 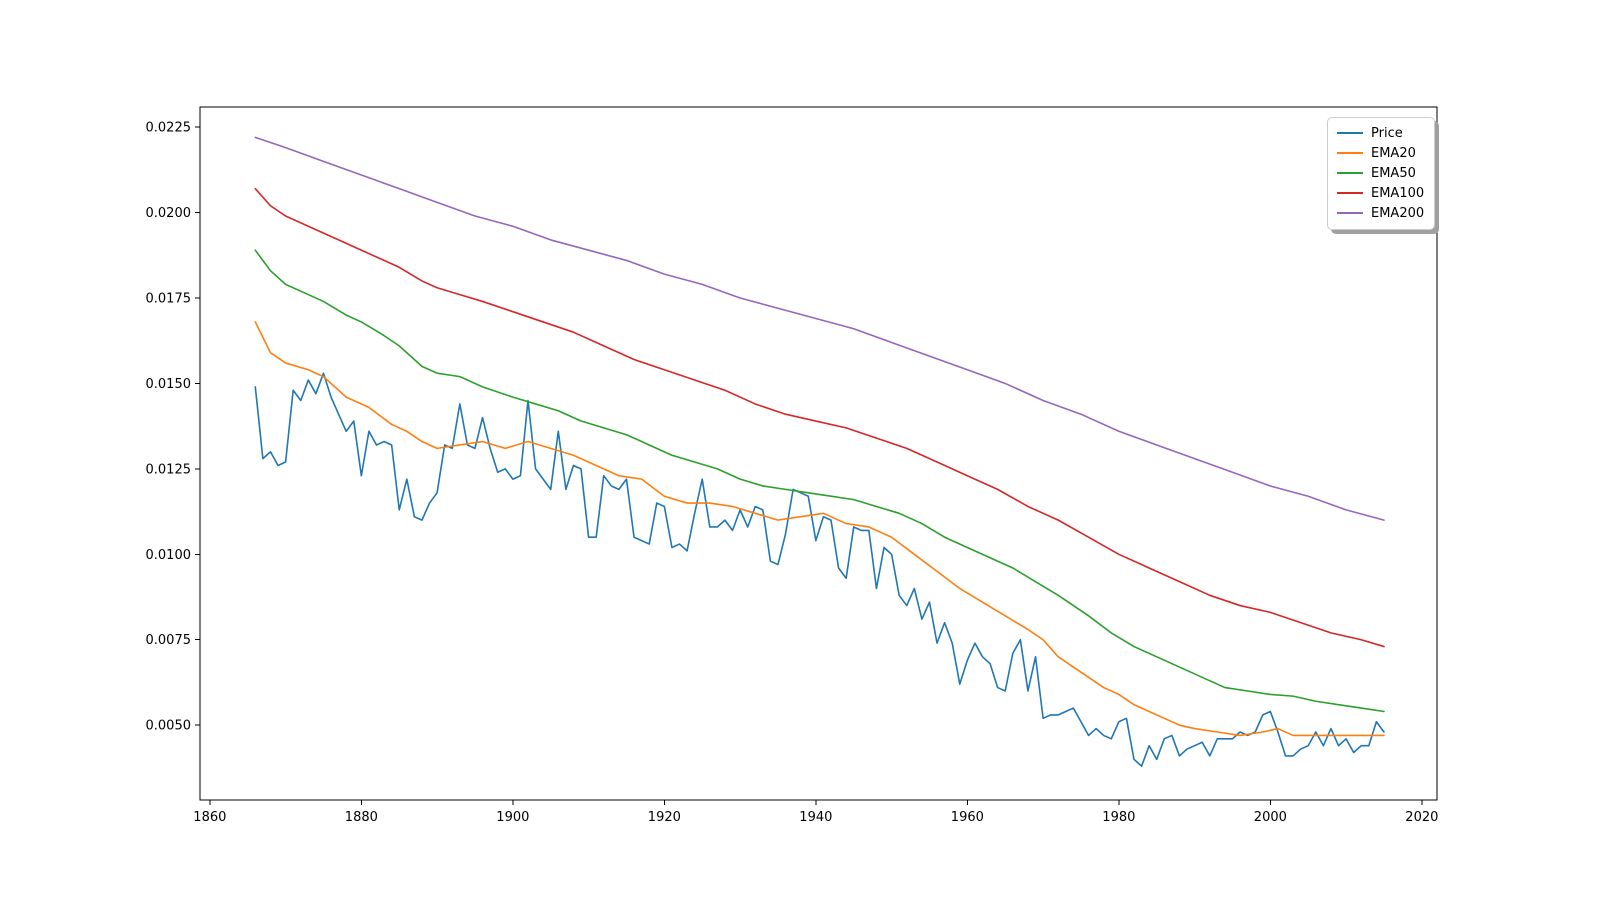 I want to click on y-tick-label: 0.0200, so click(x=169, y=213).